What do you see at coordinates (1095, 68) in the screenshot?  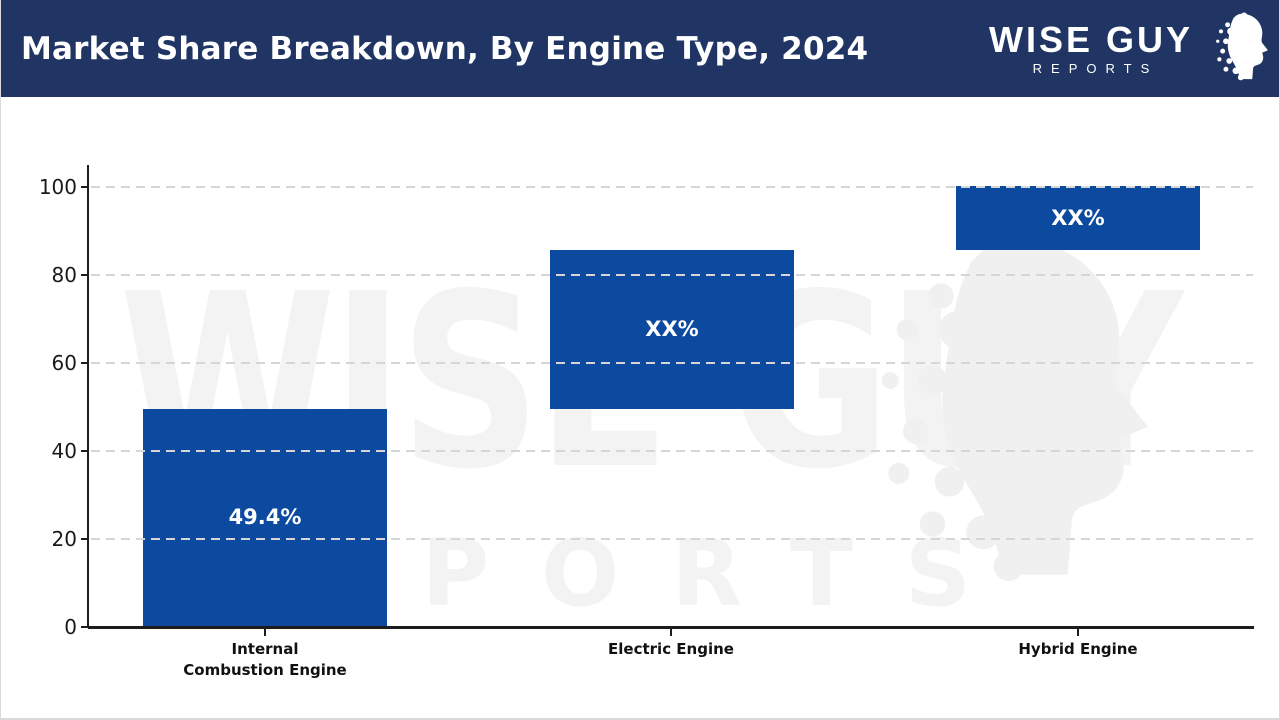 I see `logo-subtext: REPORTS` at bounding box center [1095, 68].